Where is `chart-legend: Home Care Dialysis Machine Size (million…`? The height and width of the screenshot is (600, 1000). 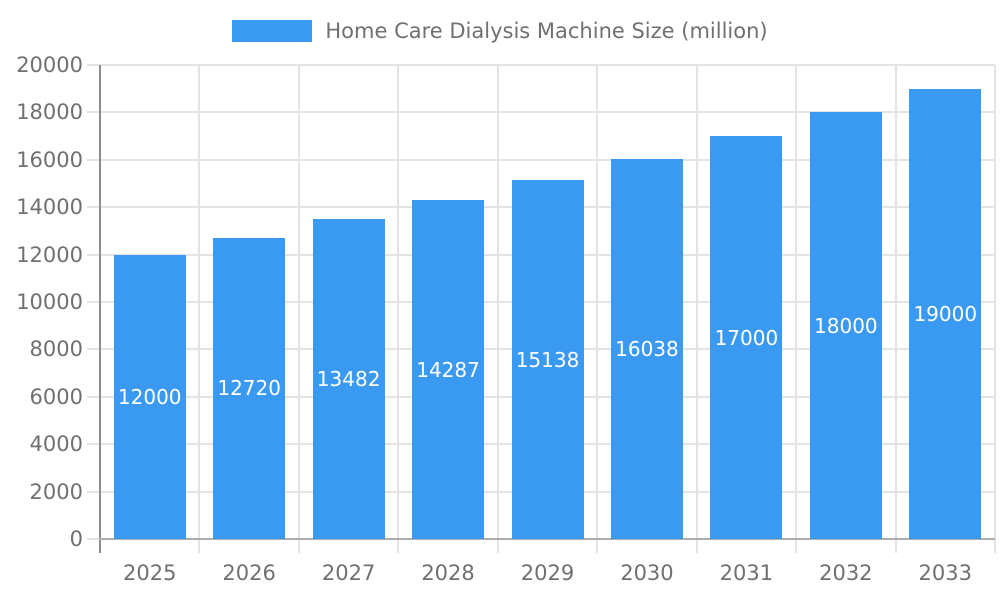 chart-legend: Home Care Dialysis Machine Size (million… is located at coordinates (500, 31).